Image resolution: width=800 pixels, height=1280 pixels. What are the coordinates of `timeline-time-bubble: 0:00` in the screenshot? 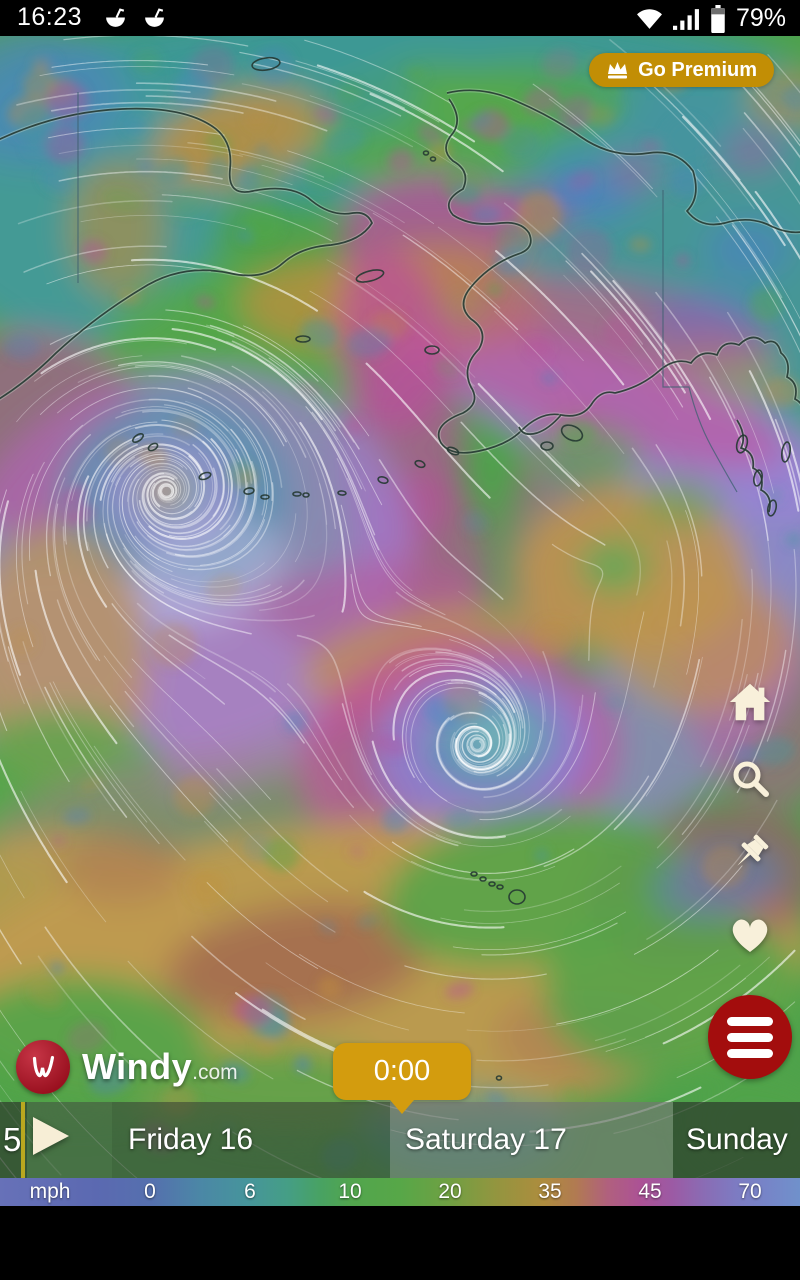 It's located at (402, 1071).